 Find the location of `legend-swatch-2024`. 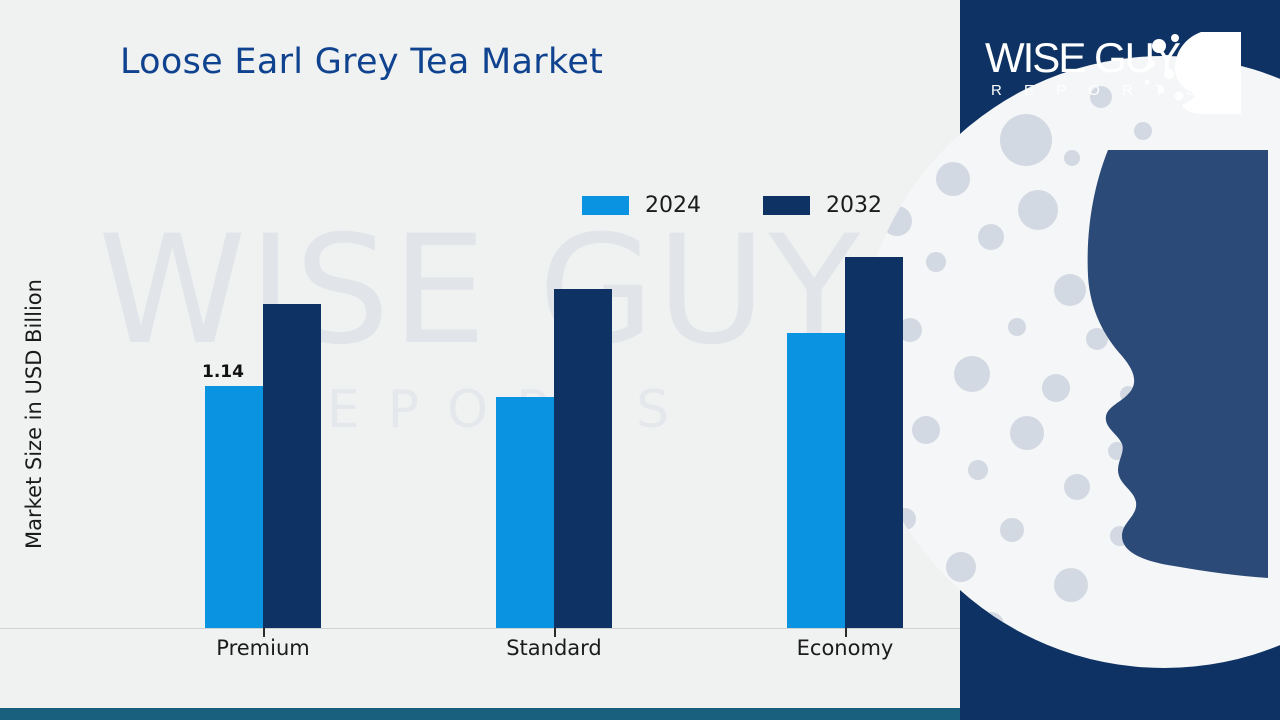

legend-swatch-2024 is located at coordinates (605, 205).